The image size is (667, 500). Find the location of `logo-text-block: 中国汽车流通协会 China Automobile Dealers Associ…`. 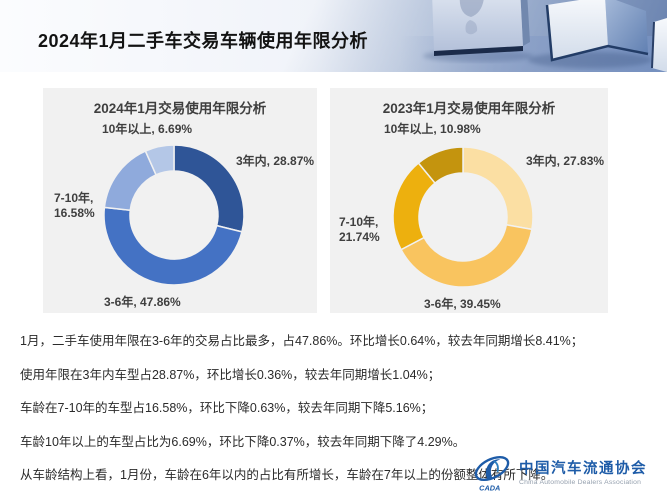

logo-text-block: 中国汽车流通协会 China Automobile Dealers Associ… is located at coordinates (583, 474).